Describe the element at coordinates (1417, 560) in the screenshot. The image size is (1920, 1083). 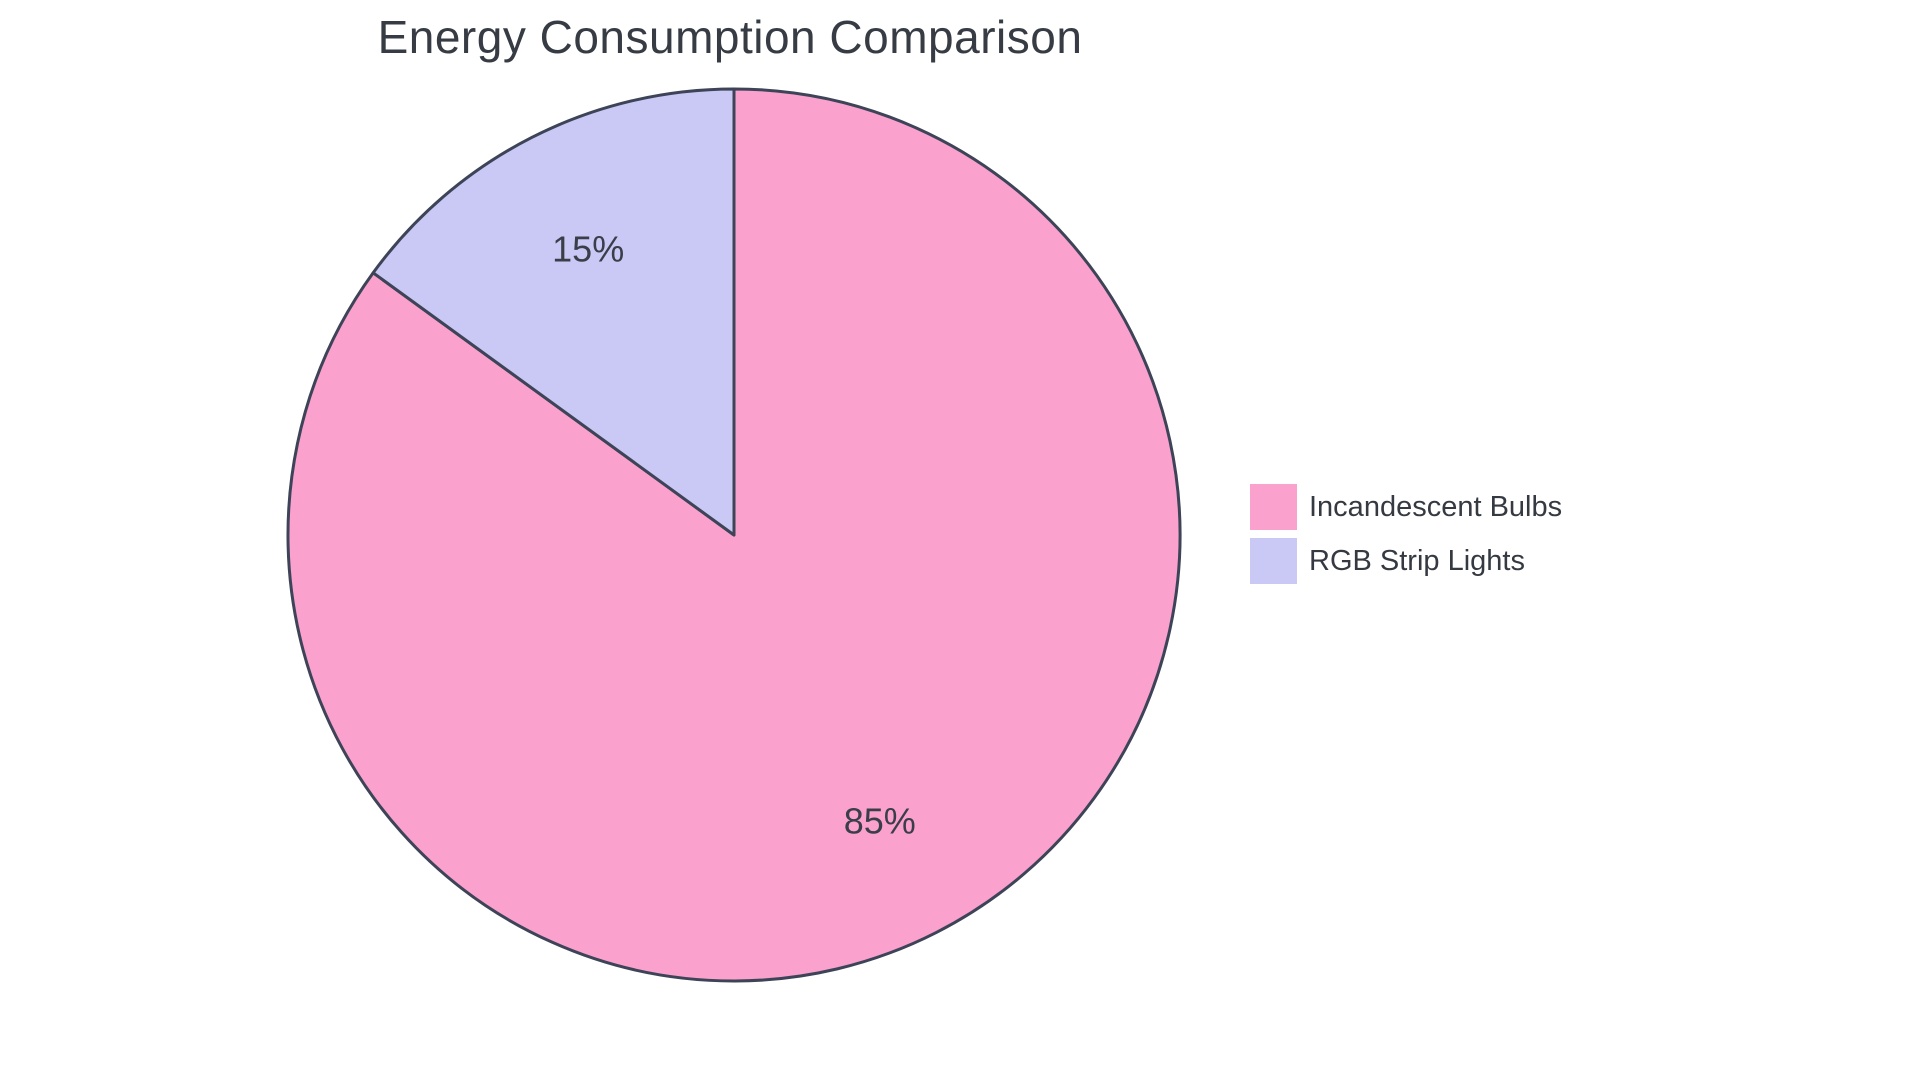
I see `legend-label-rgb-strip-lights: RGB Strip Lights` at that location.